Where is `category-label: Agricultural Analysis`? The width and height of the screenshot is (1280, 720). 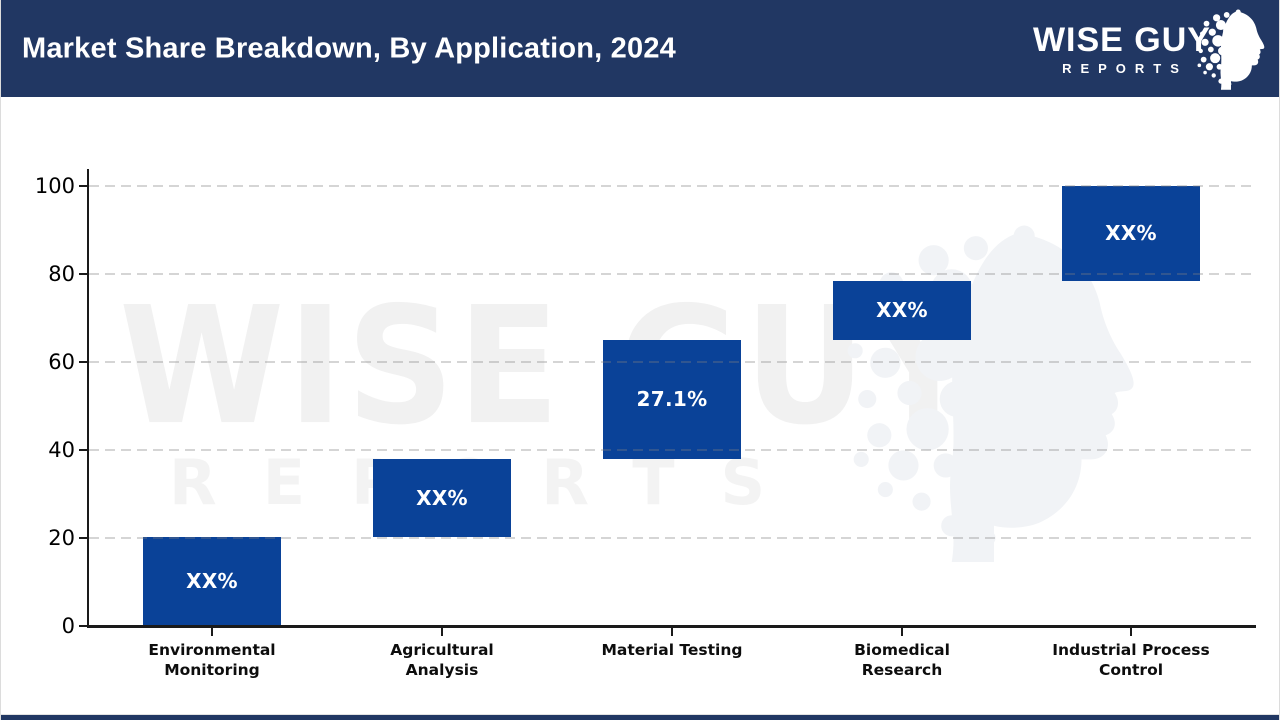
category-label: Agricultural Analysis is located at coordinates (442, 660).